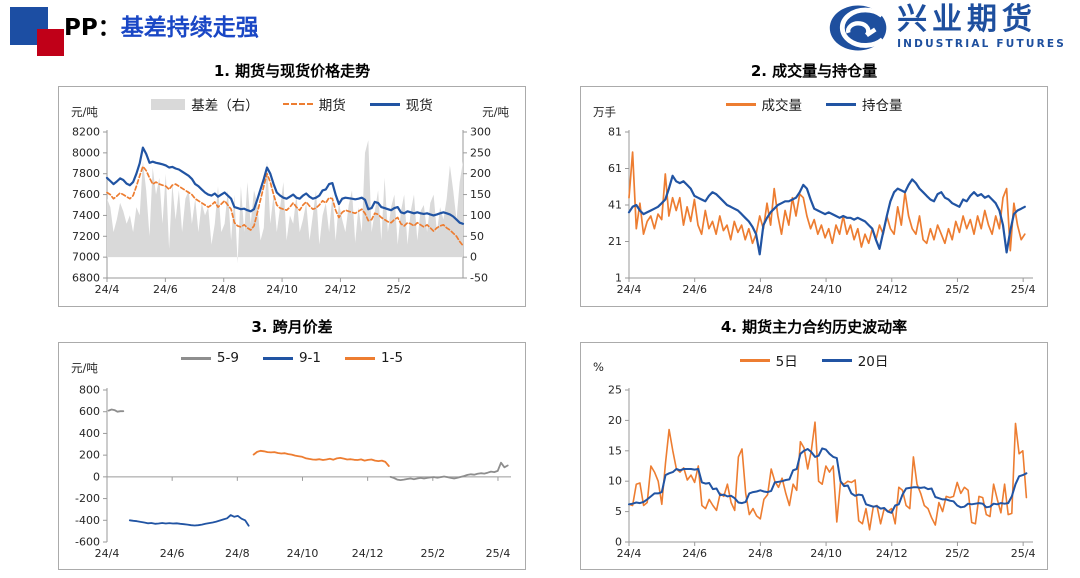  I want to click on company-name-en: INDUSTRIAL FUTURES, so click(981, 43).